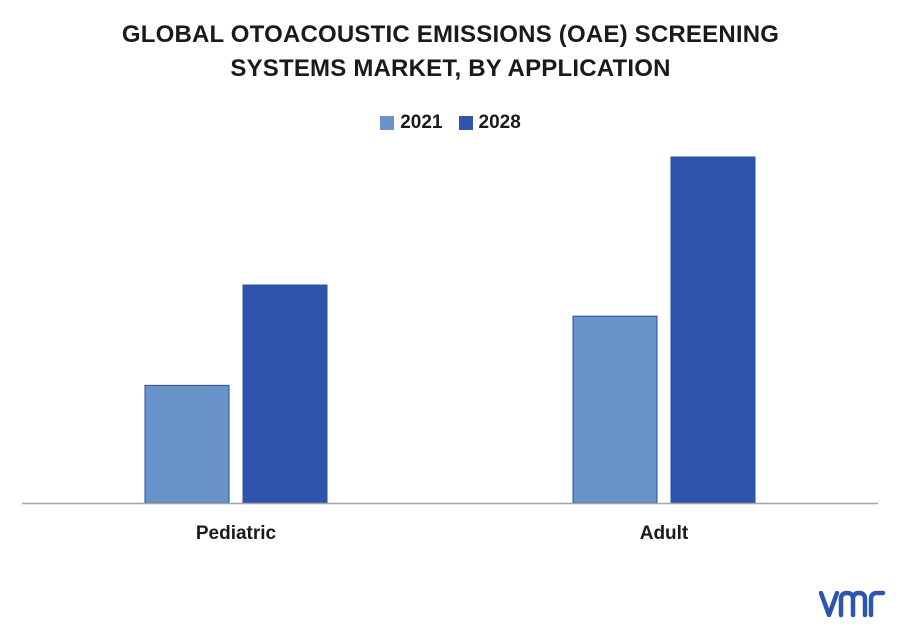 Image resolution: width=901 pixels, height=633 pixels. What do you see at coordinates (285, 394) in the screenshot?
I see `bar-pediatric-2028` at bounding box center [285, 394].